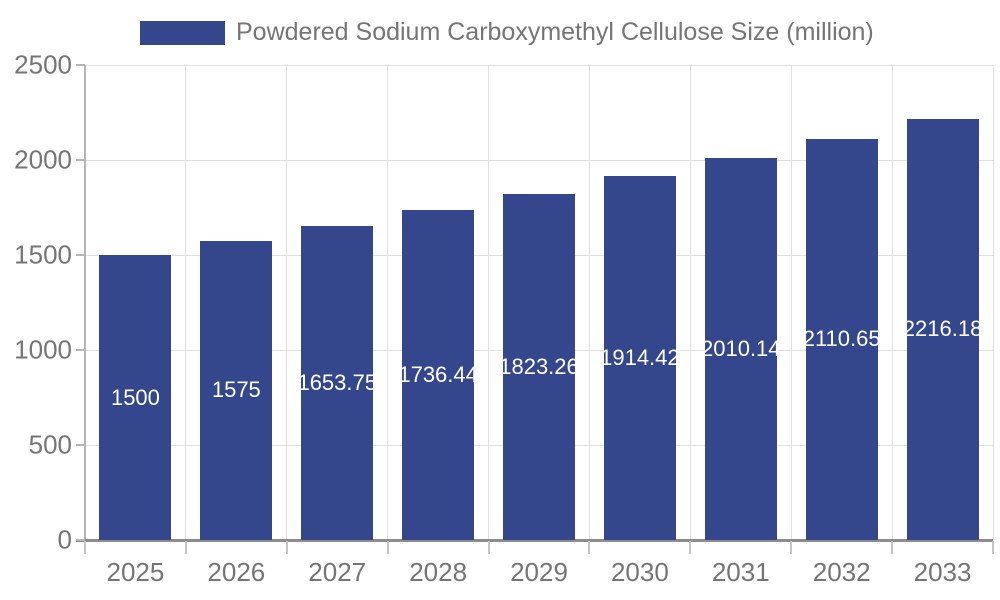  I want to click on bar-value-label: 1736.44, so click(438, 375).